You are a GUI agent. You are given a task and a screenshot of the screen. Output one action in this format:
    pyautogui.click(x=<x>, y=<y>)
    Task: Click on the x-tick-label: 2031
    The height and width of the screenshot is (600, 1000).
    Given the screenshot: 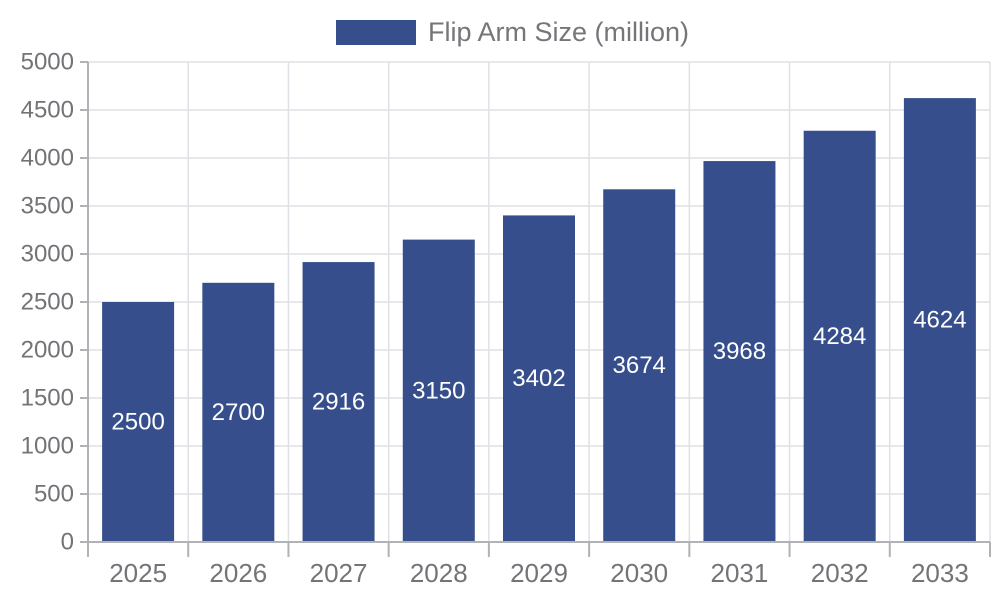 What is the action you would take?
    pyautogui.click(x=740, y=573)
    